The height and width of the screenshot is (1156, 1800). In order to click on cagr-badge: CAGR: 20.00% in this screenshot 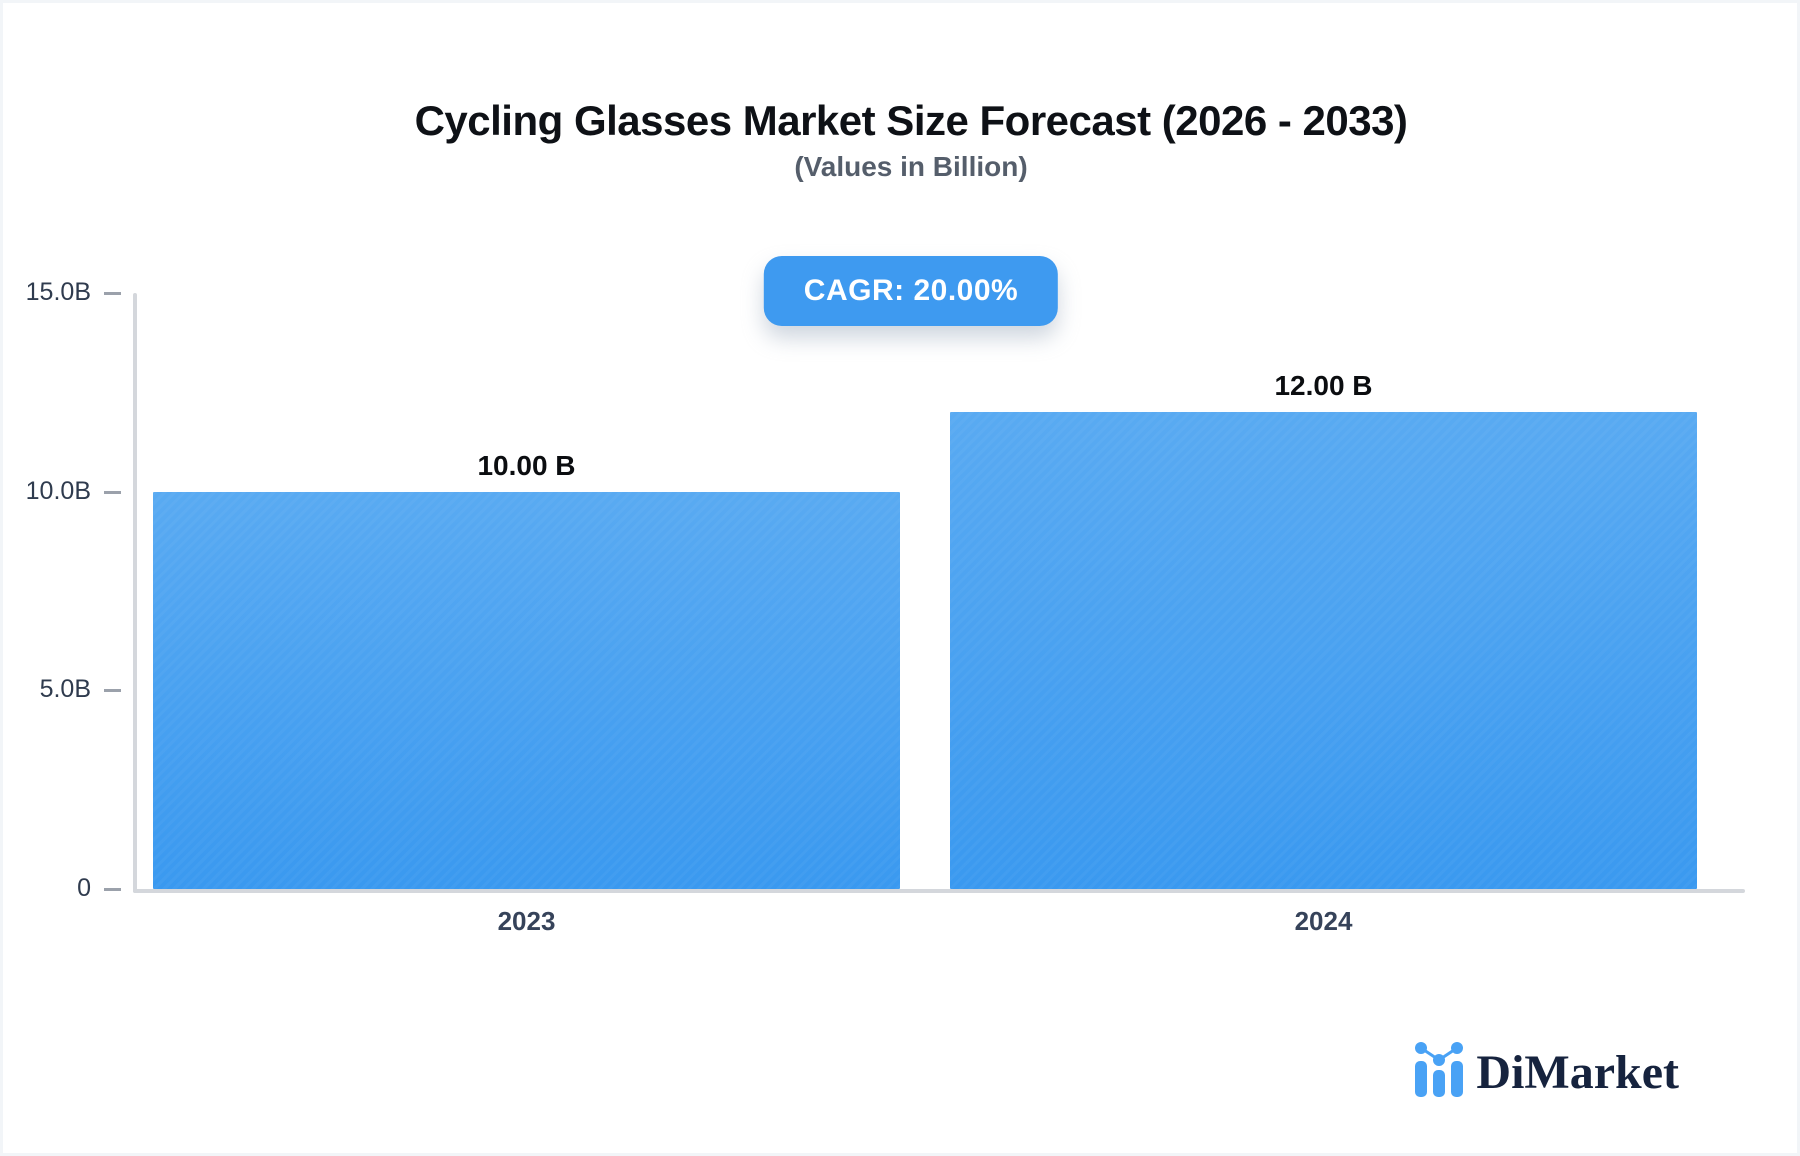, I will do `click(911, 291)`.